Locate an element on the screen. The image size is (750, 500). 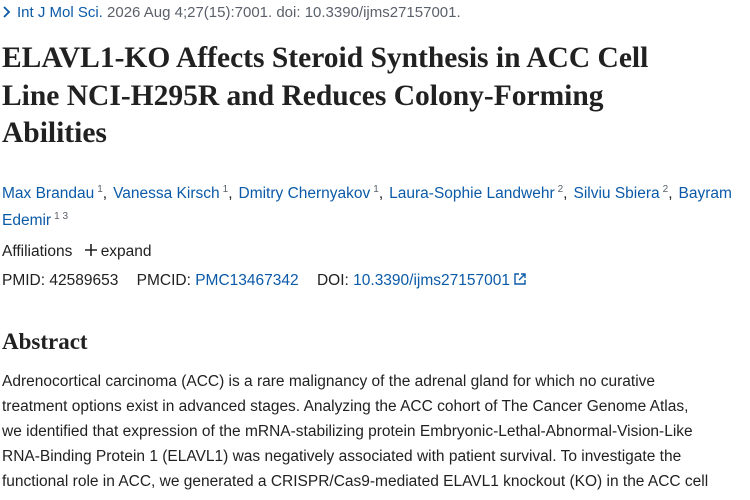
pmcid-link: PMC13467342 is located at coordinates (247, 280).